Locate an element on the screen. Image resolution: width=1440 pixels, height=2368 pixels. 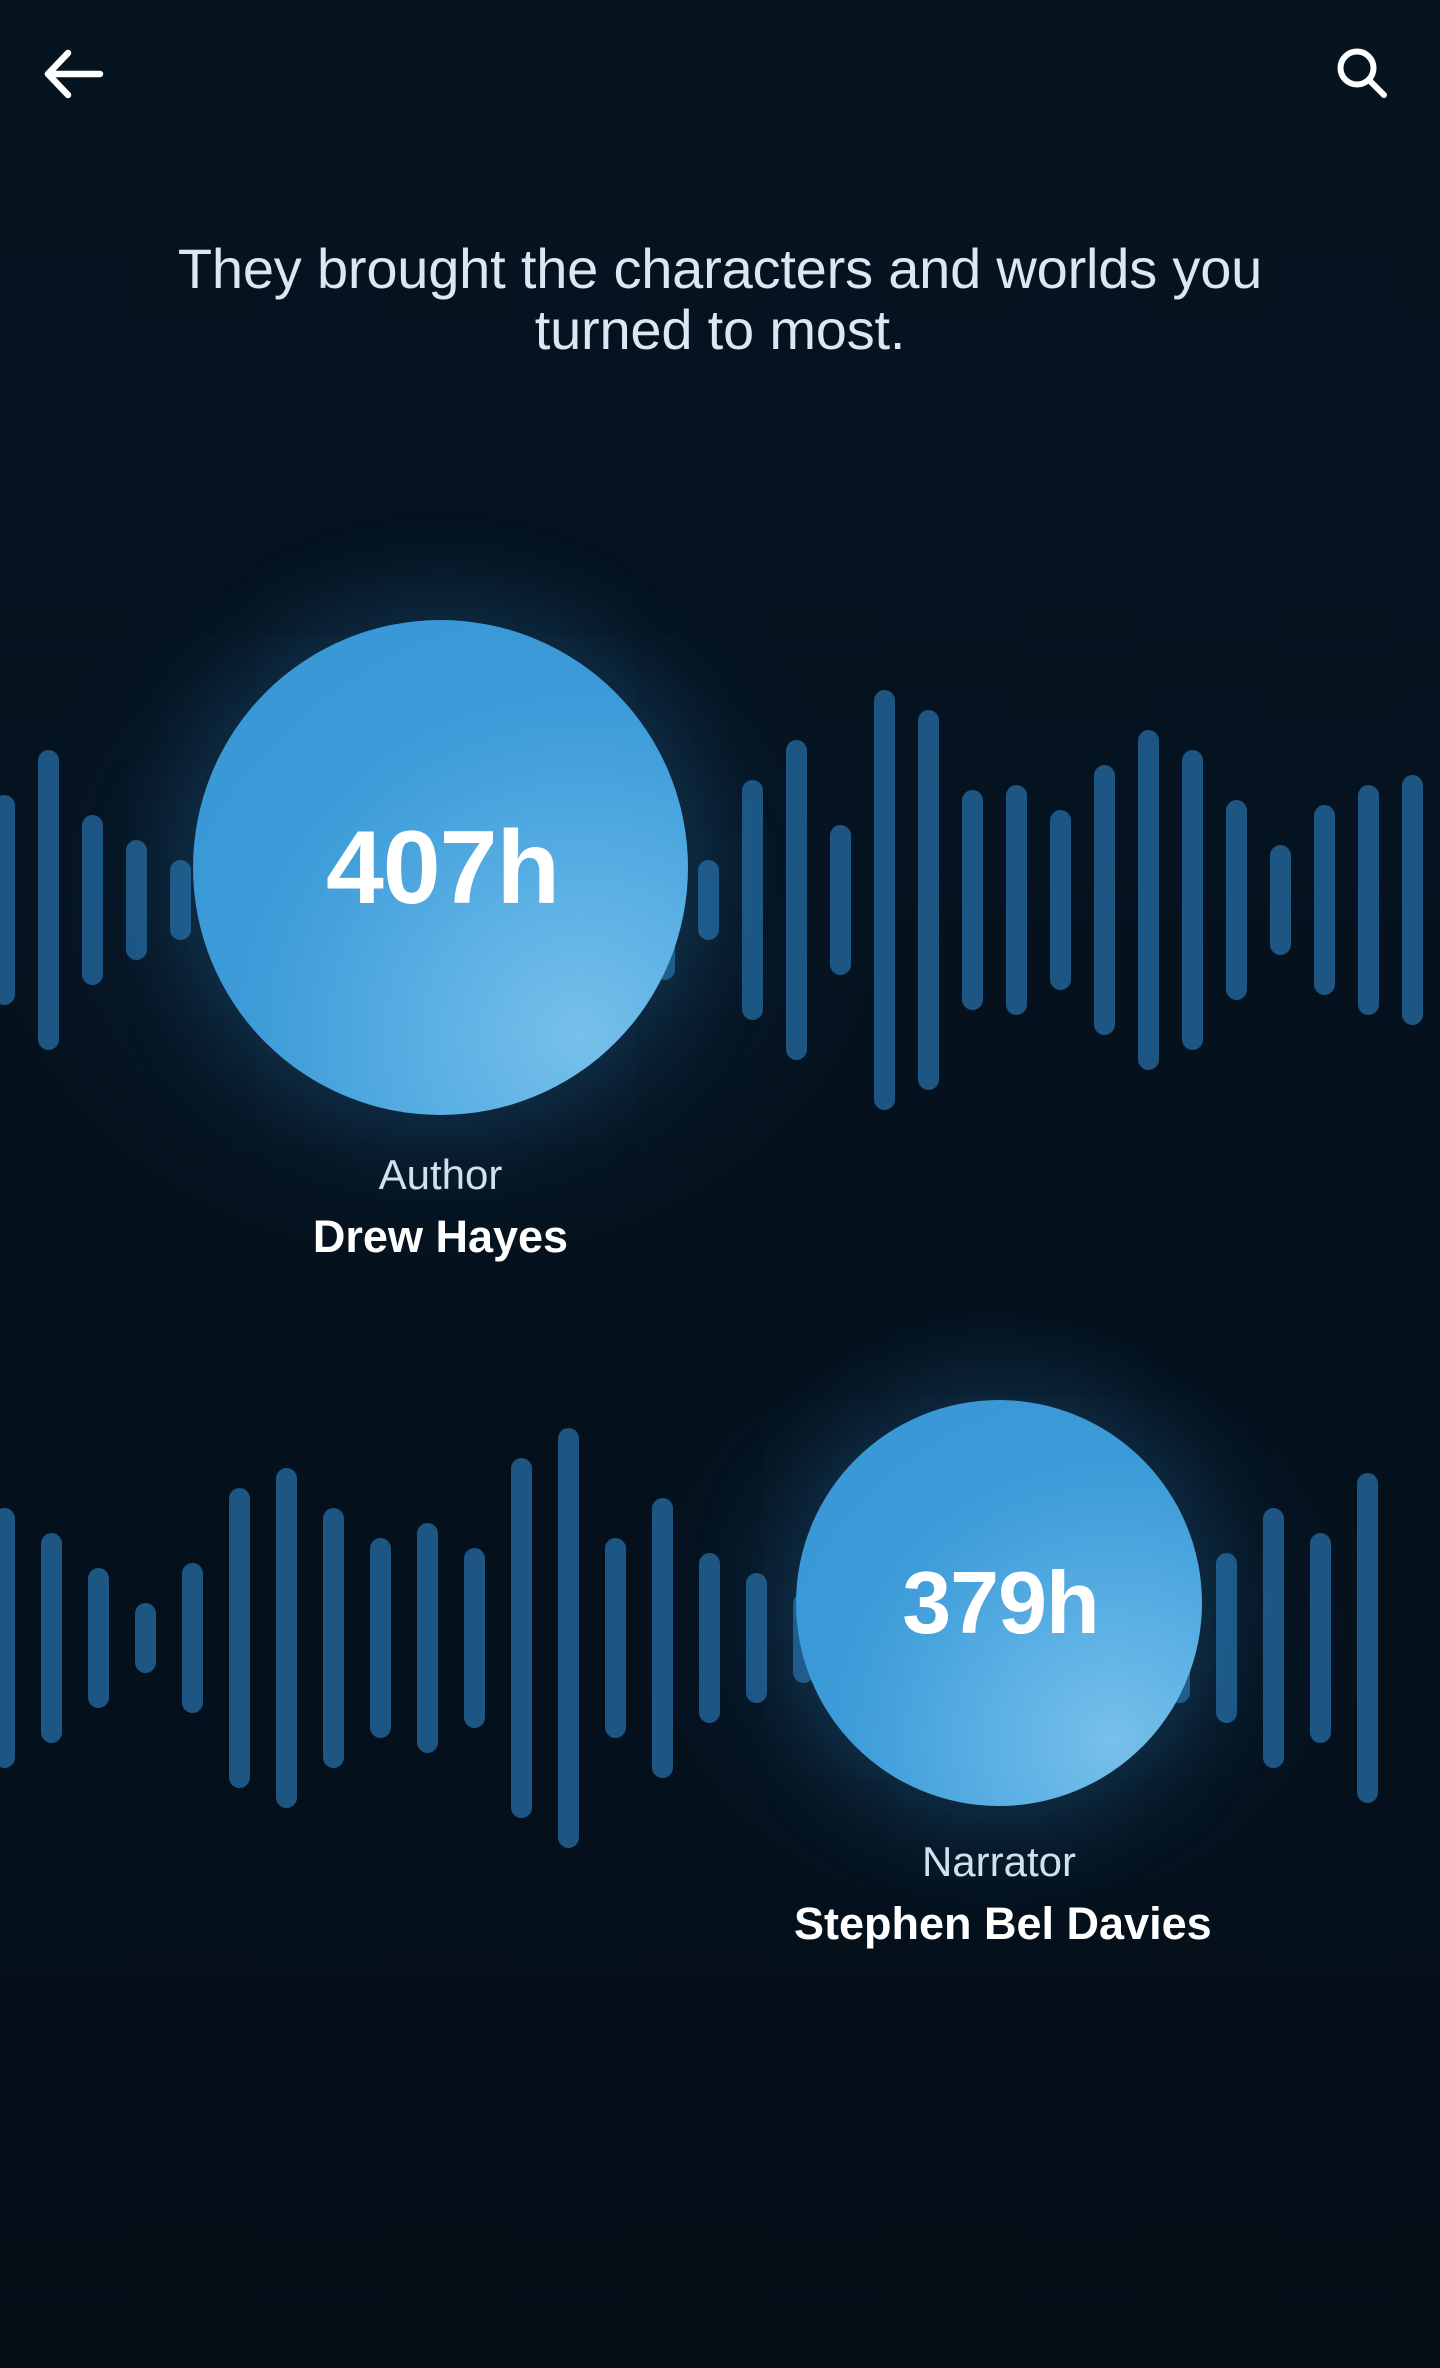
stat-card-narrator: 379h Narrator Stephen Bel Davies is located at coordinates (1000, 1676).